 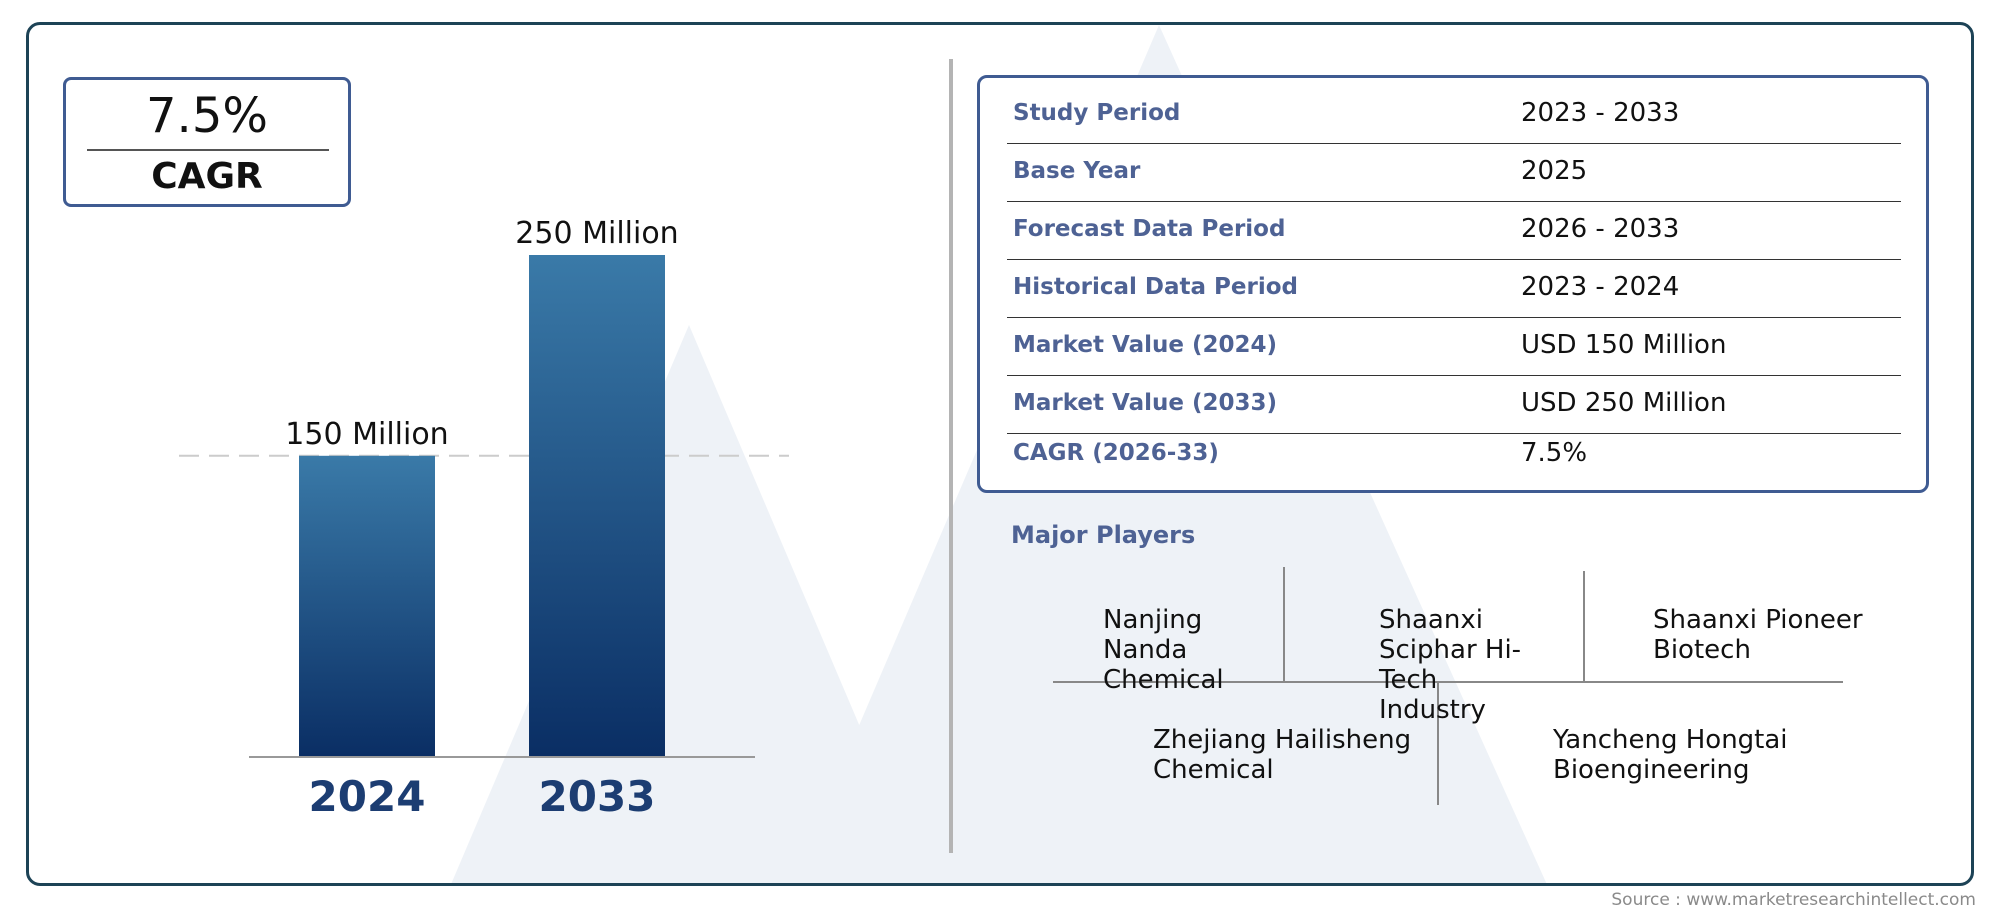 I want to click on player-name: Shaanxi Pioneer Biotech, so click(x=1758, y=635).